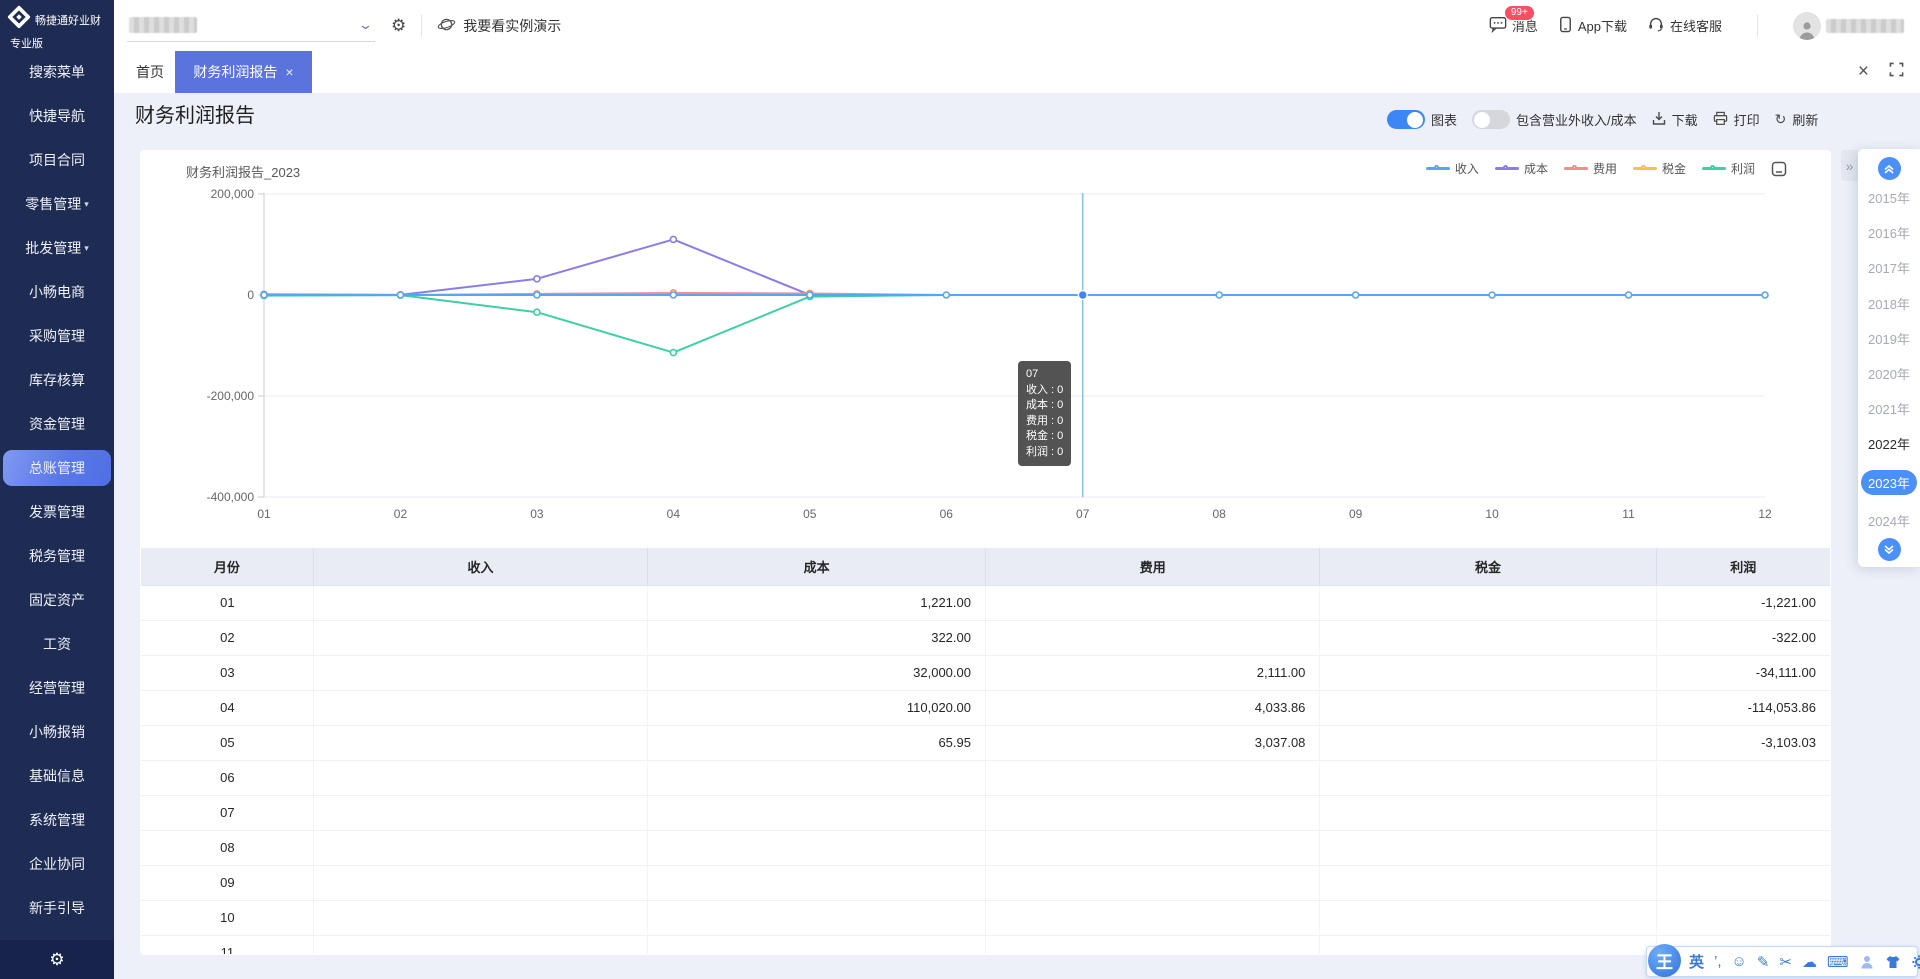 This screenshot has height=979, width=1920. I want to click on table-cell: -322.00, so click(1743, 638).